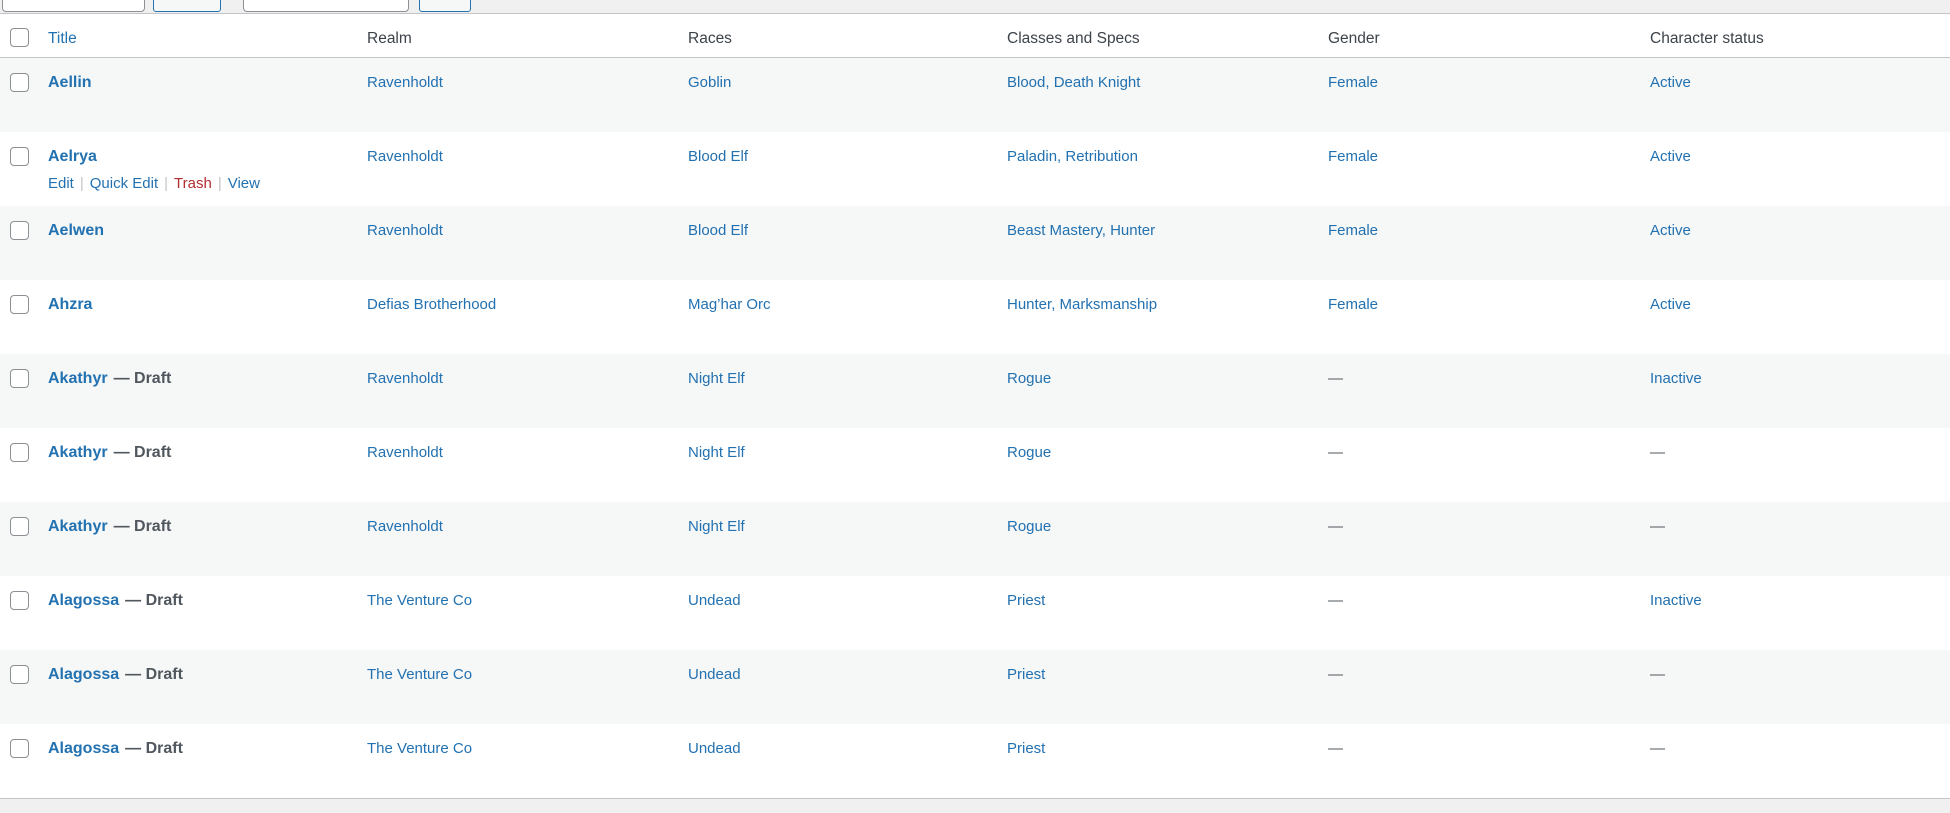  Describe the element at coordinates (62, 38) in the screenshot. I see `column-header-label-title: Title` at that location.